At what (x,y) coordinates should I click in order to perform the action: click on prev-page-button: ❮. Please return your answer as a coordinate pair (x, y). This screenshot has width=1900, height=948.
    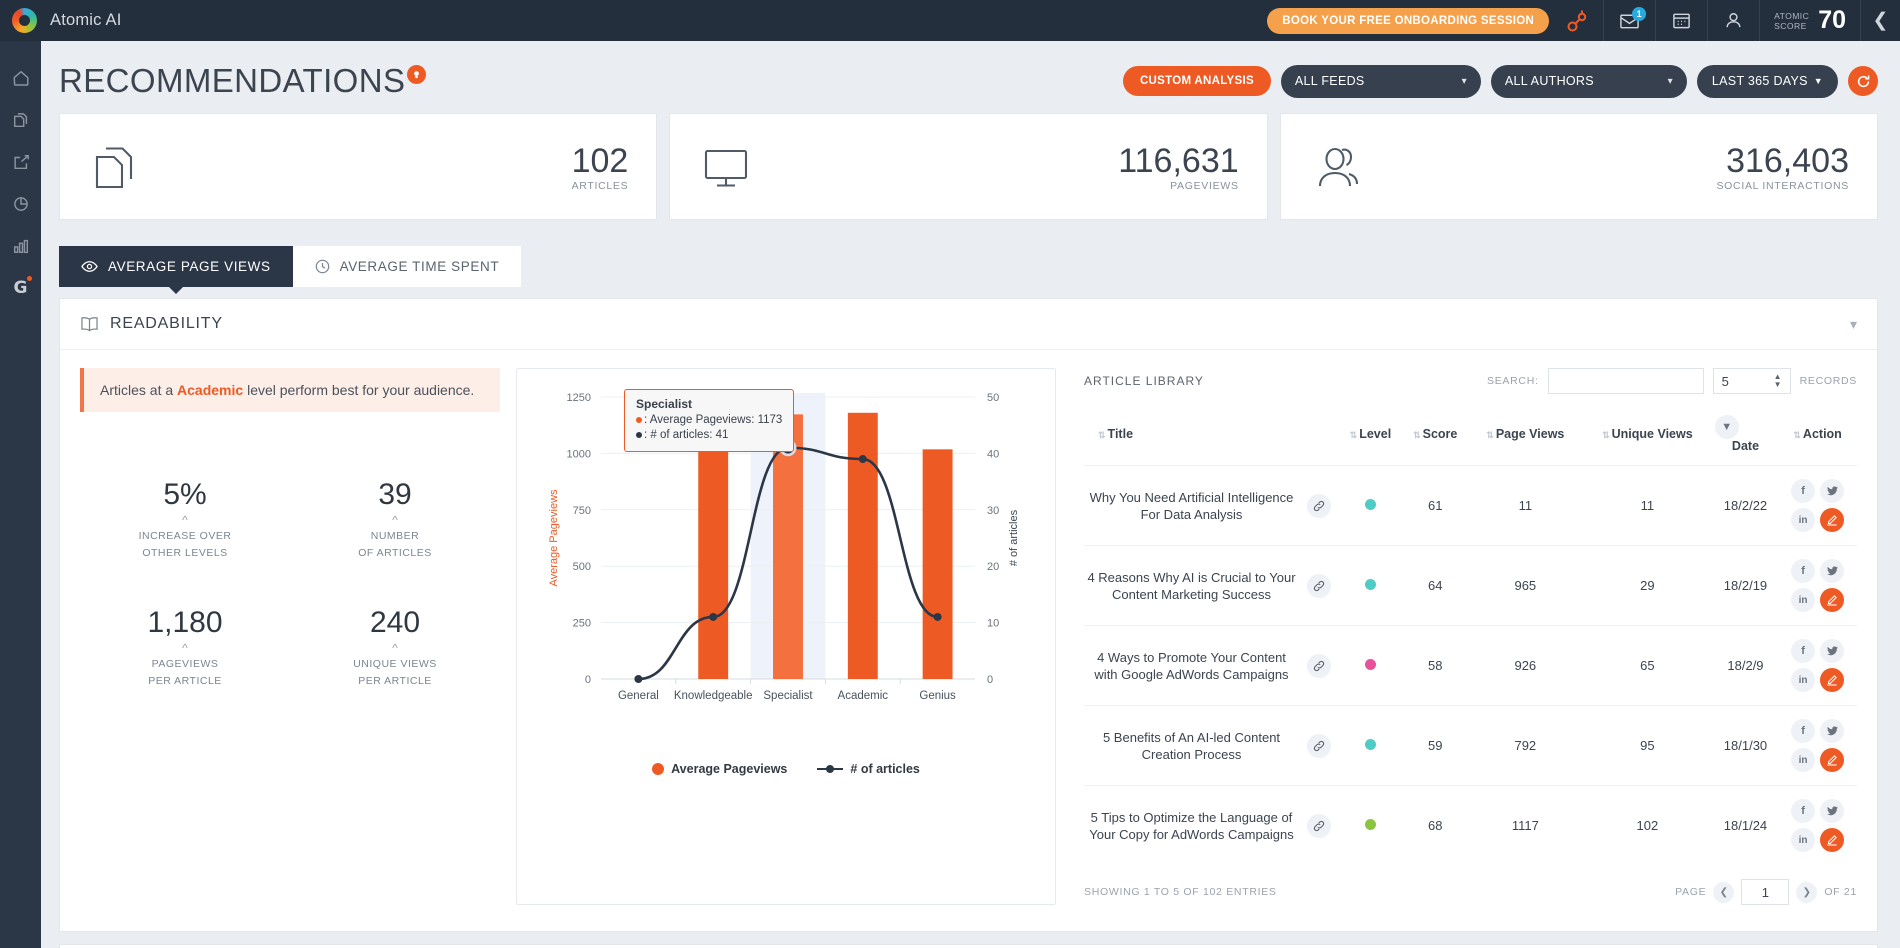
    Looking at the image, I should click on (1724, 892).